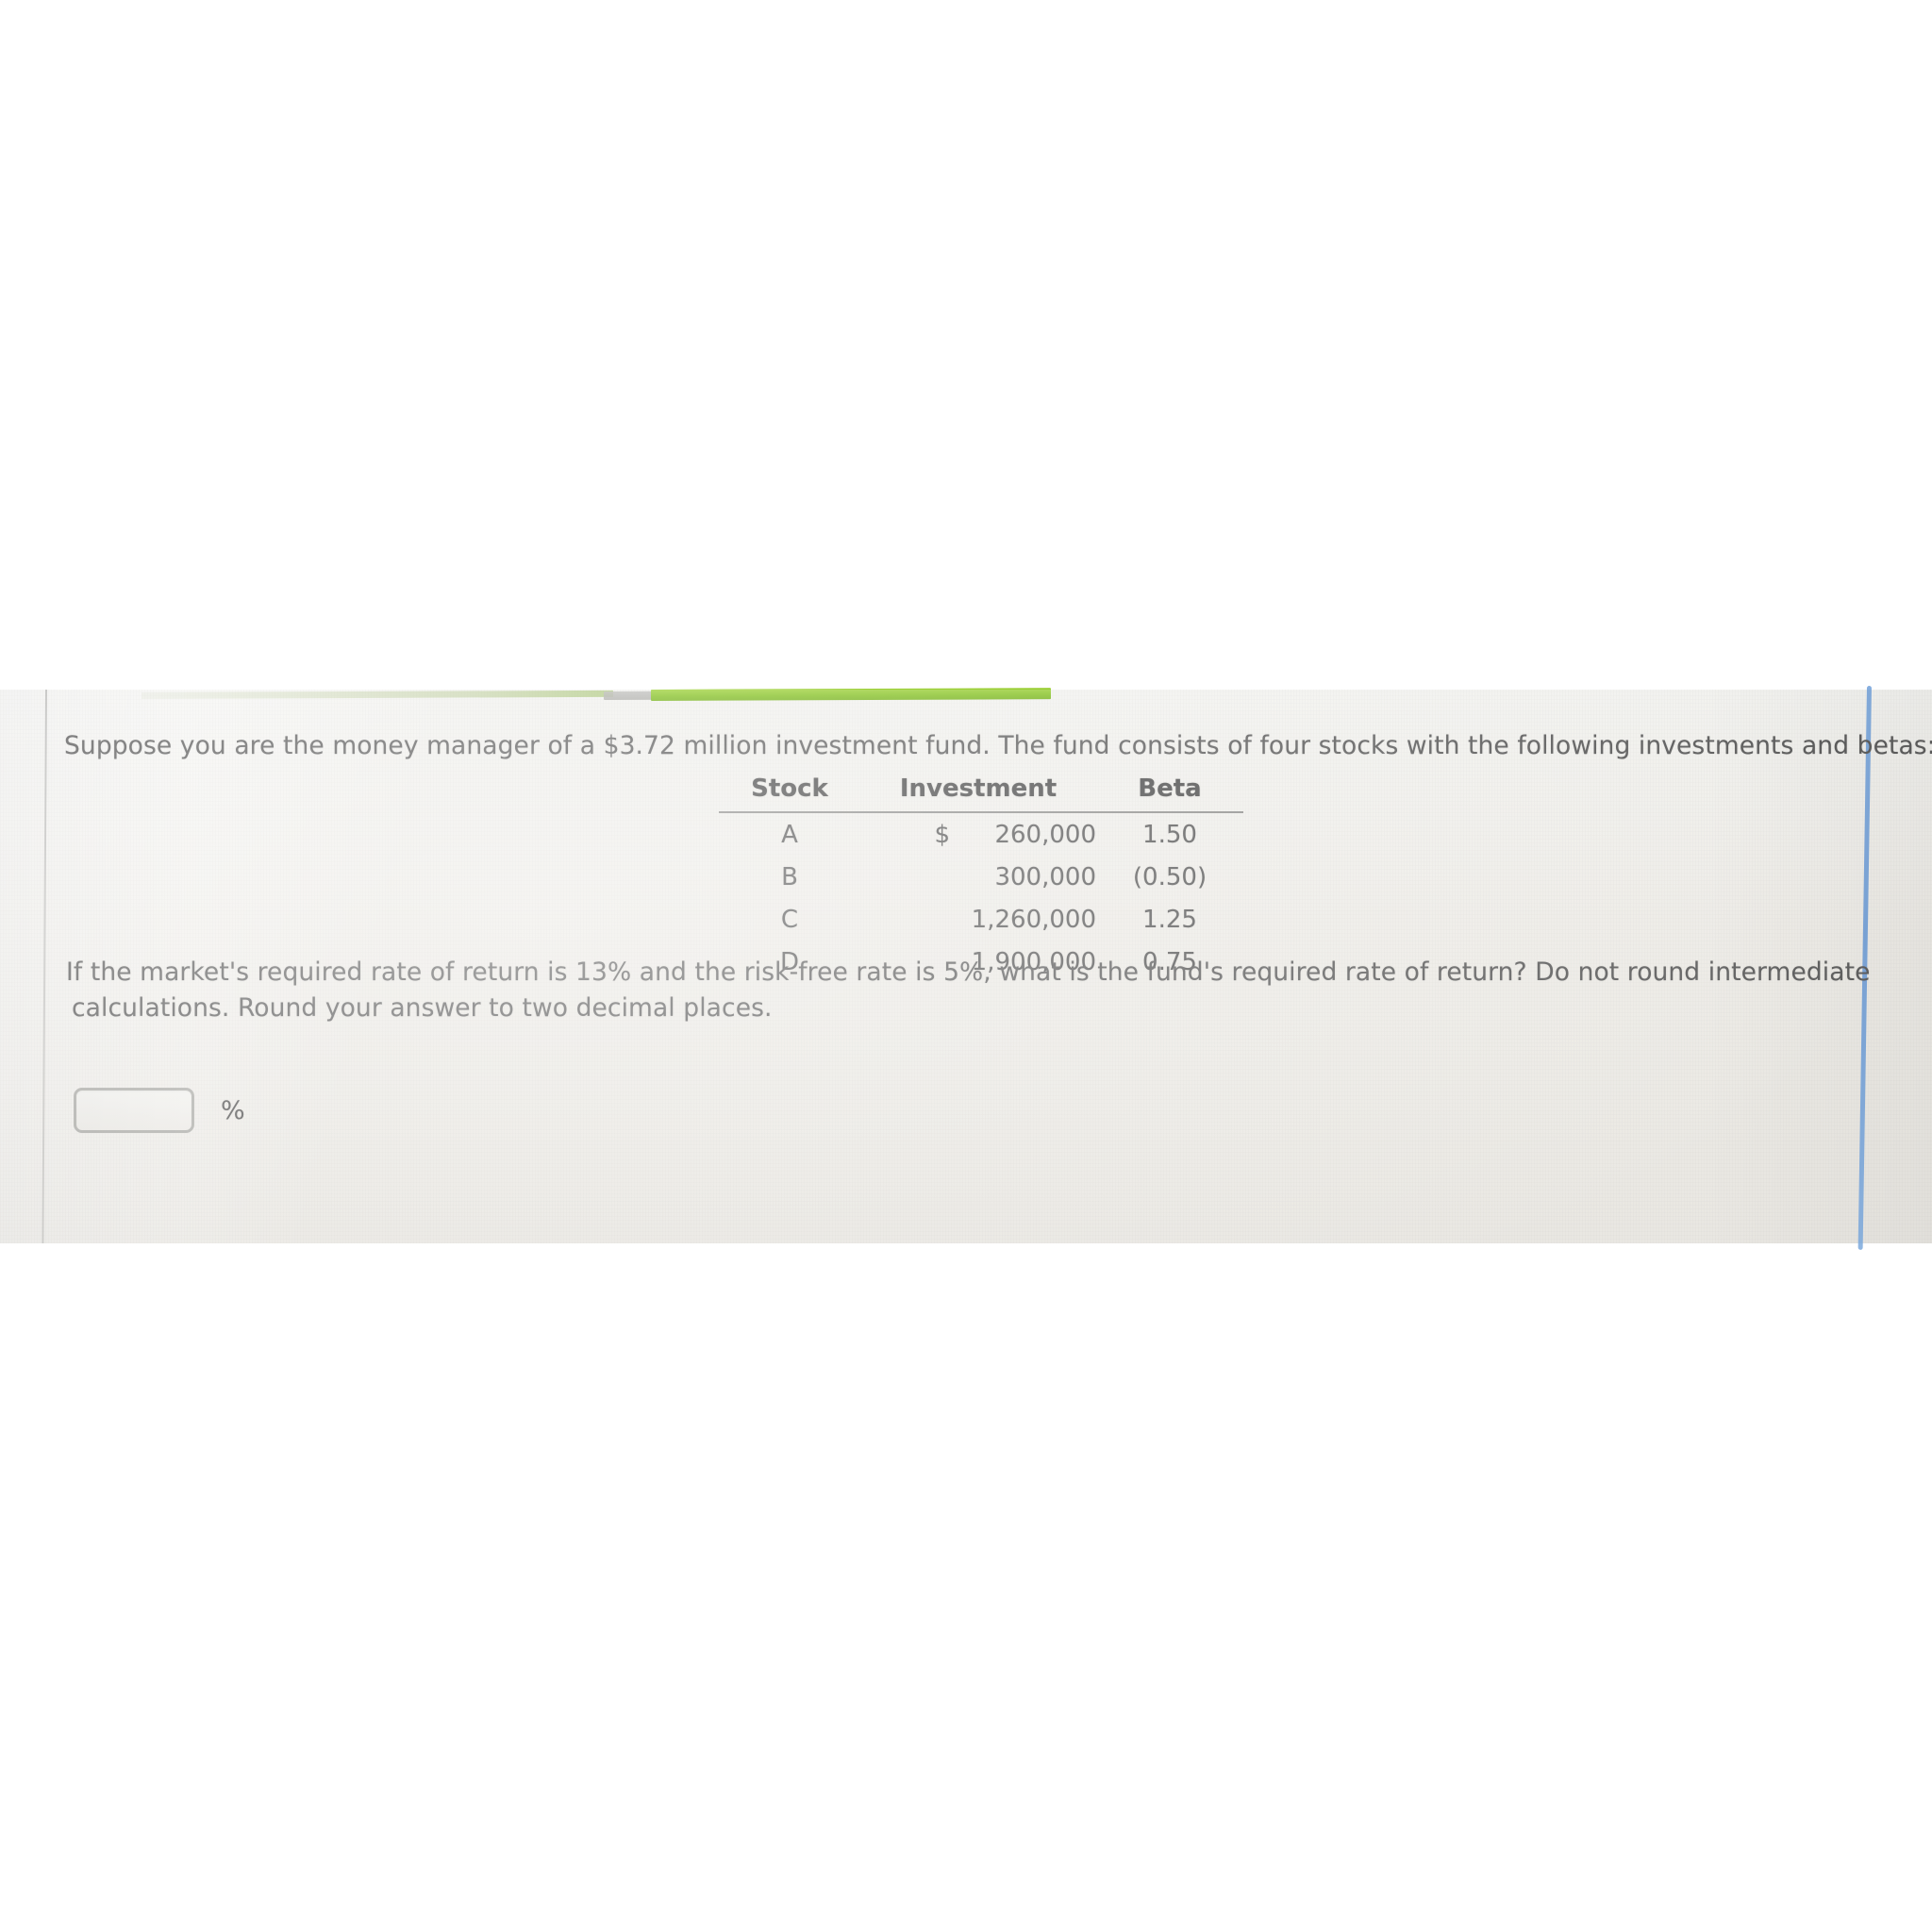  I want to click on cell-stock: D, so click(790, 962).